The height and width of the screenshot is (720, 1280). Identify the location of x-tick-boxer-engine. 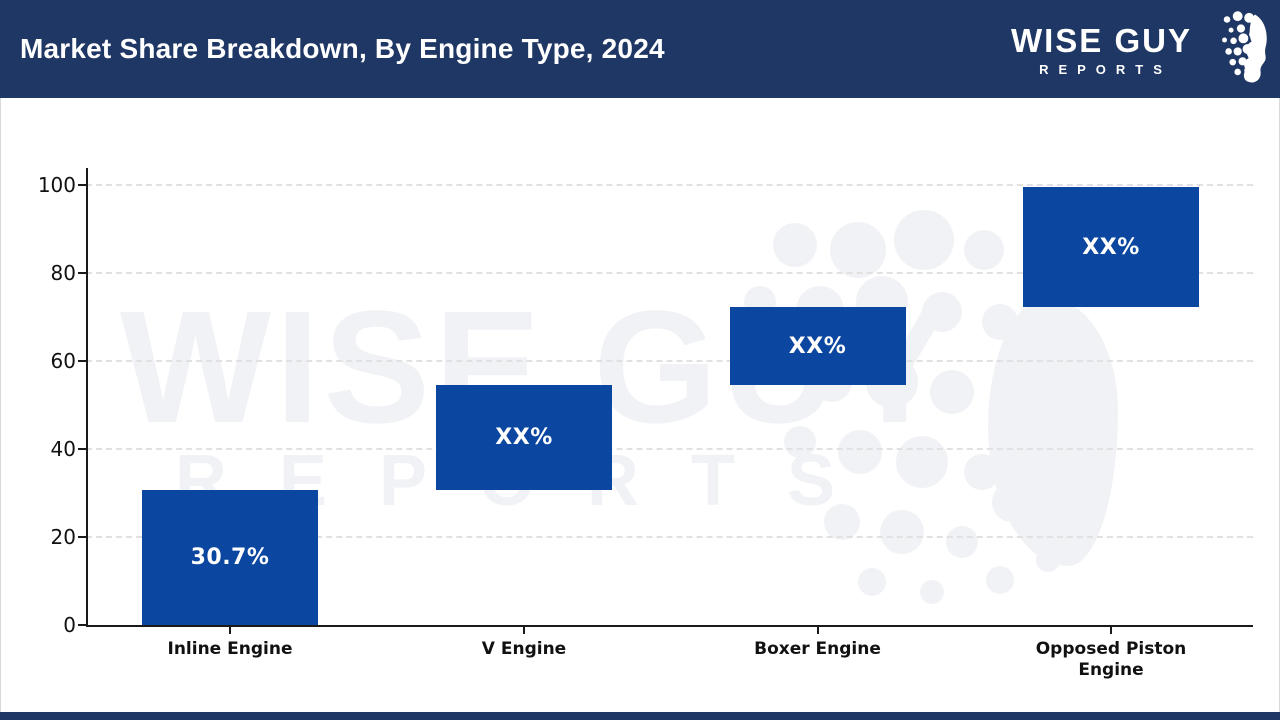
(817, 630).